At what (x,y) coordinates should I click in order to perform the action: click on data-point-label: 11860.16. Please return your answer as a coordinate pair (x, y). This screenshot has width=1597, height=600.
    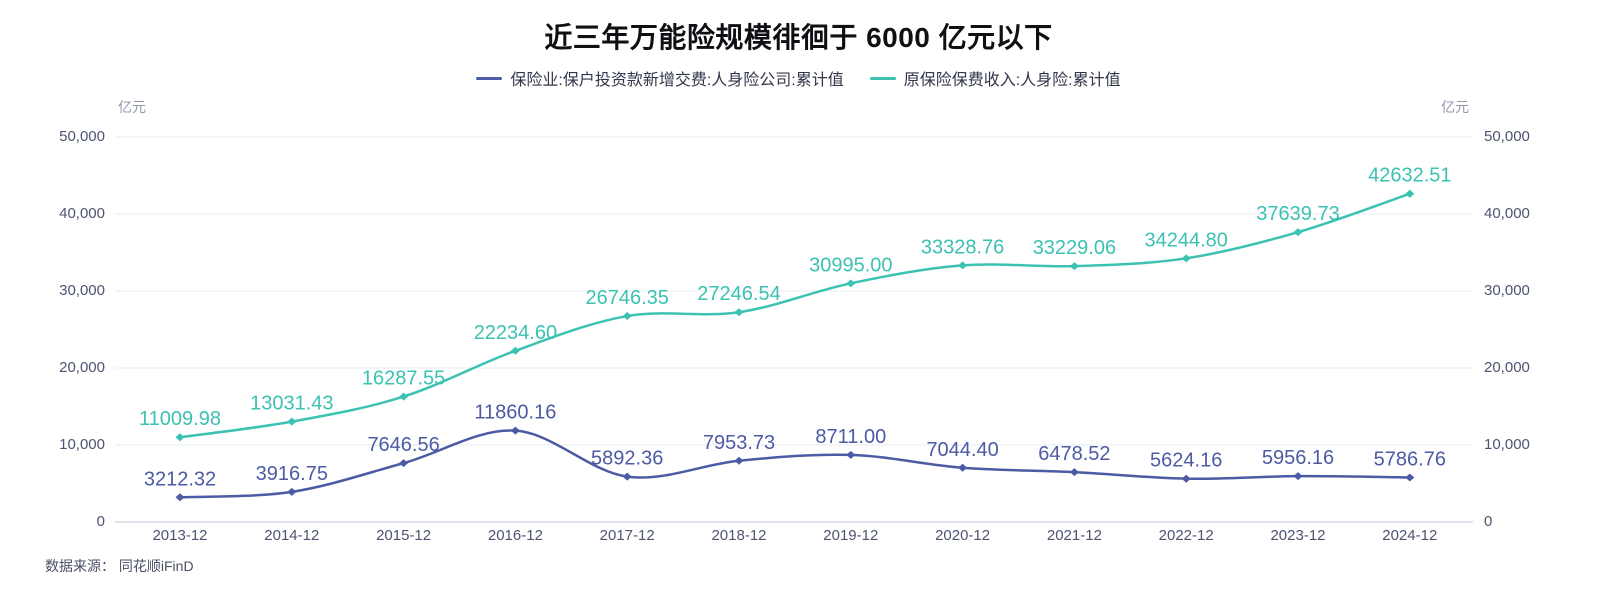
    Looking at the image, I should click on (515, 413).